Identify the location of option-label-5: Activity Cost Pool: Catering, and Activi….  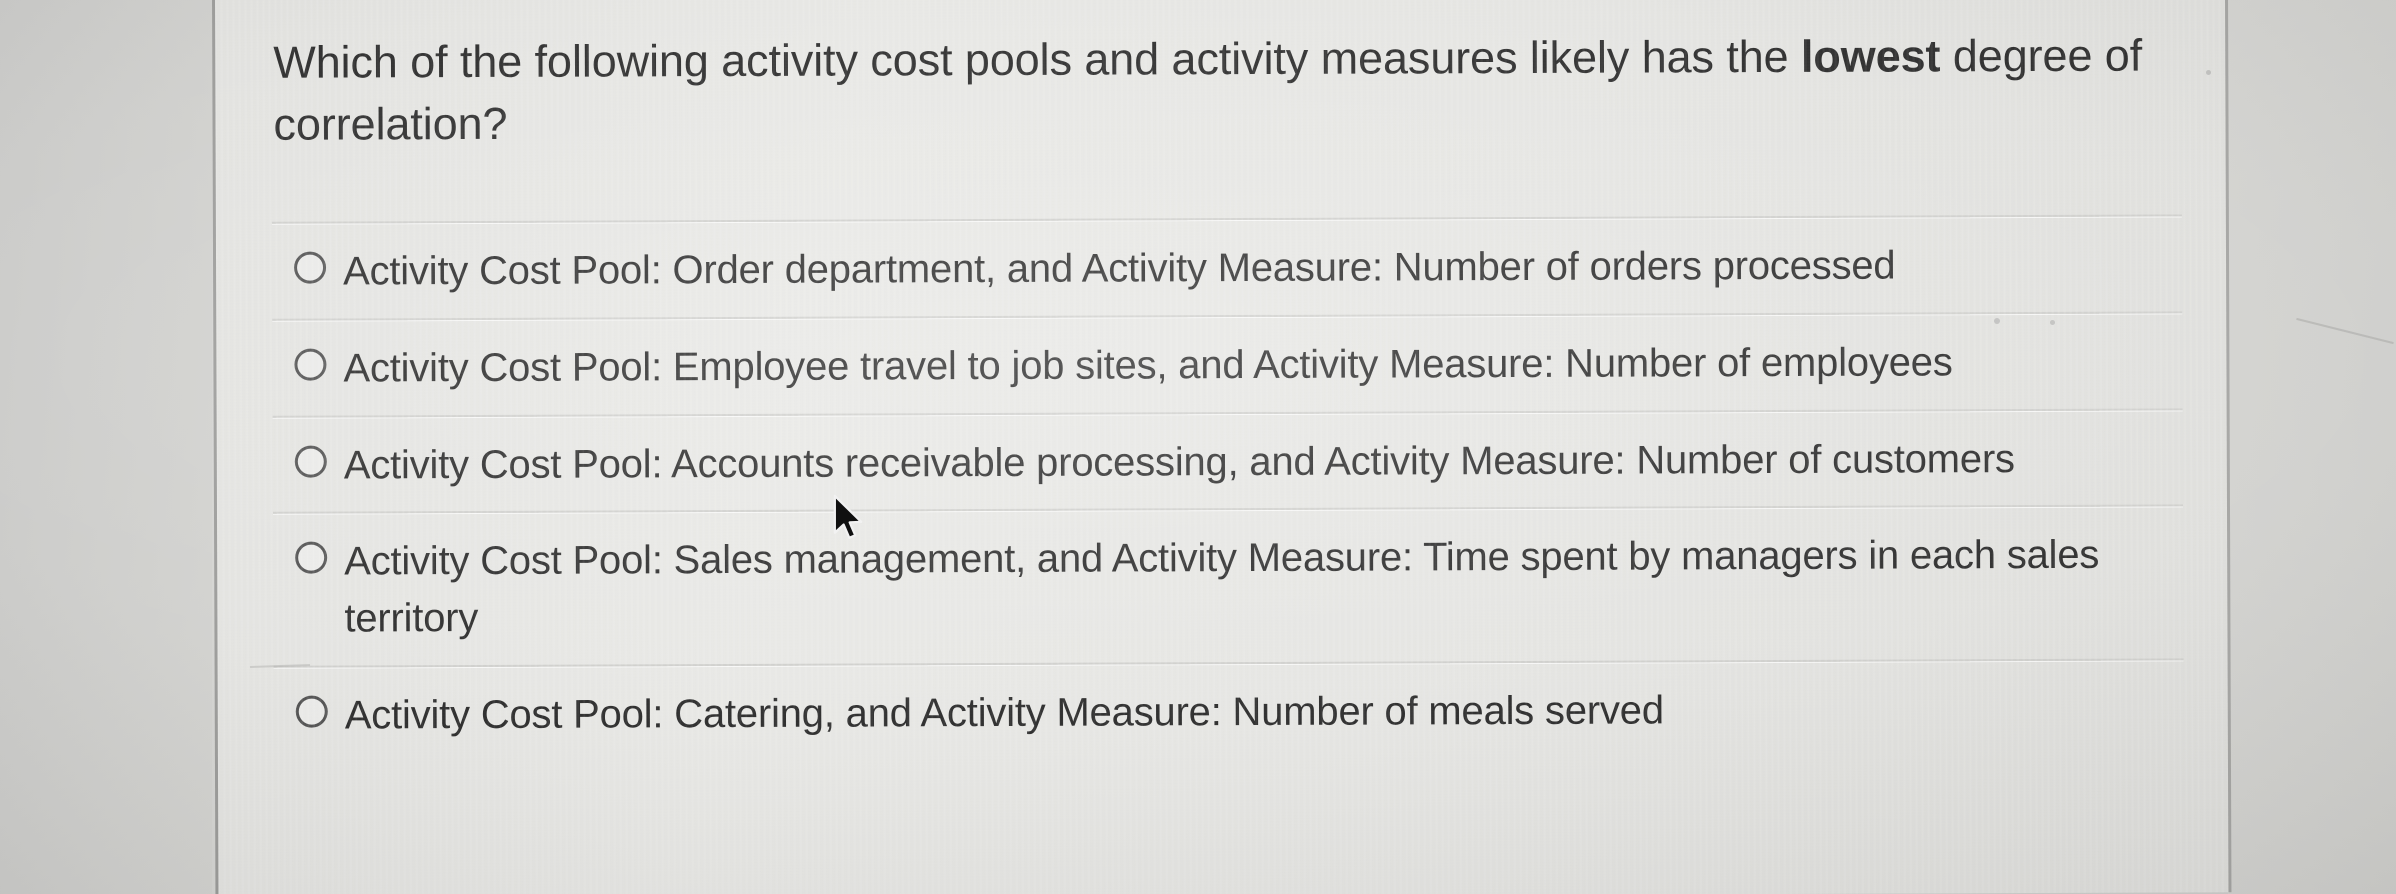
(1004, 713).